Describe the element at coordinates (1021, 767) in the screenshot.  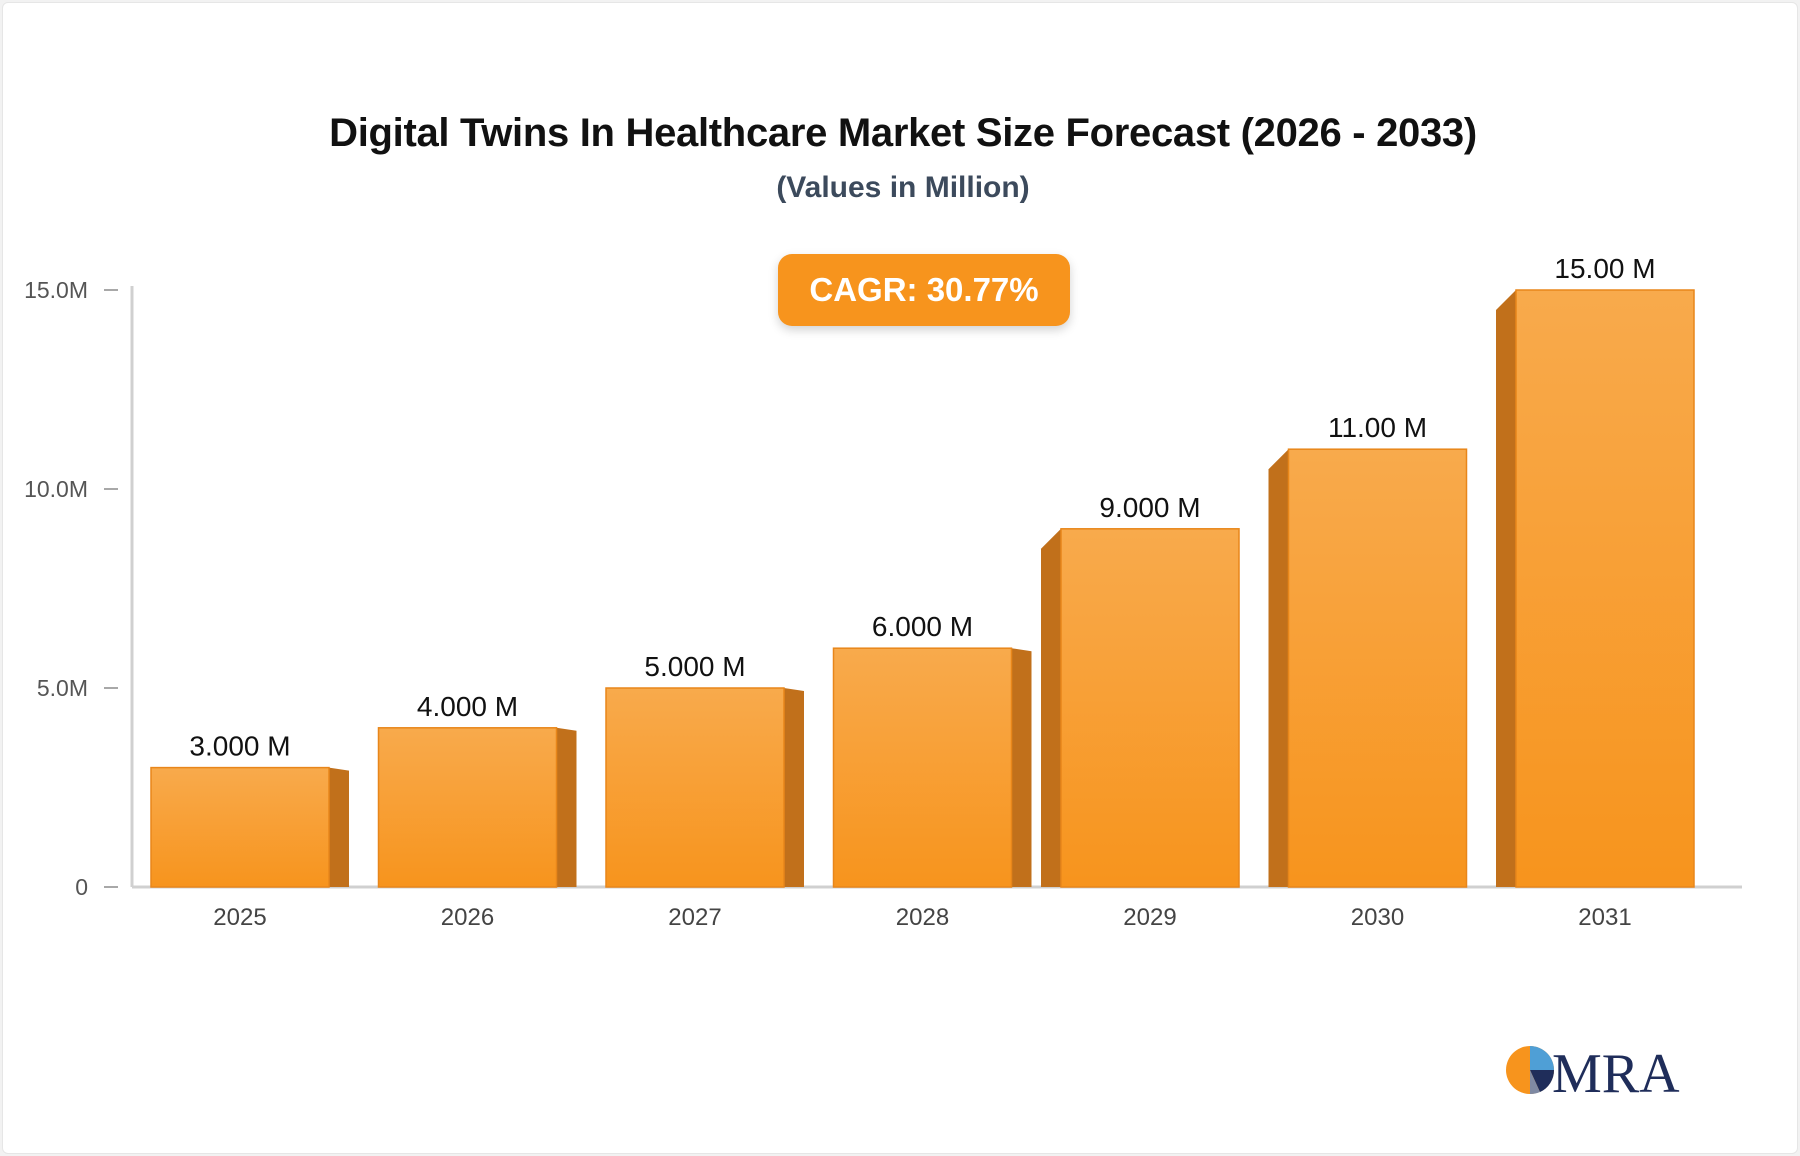
I see `bar-side-2028` at that location.